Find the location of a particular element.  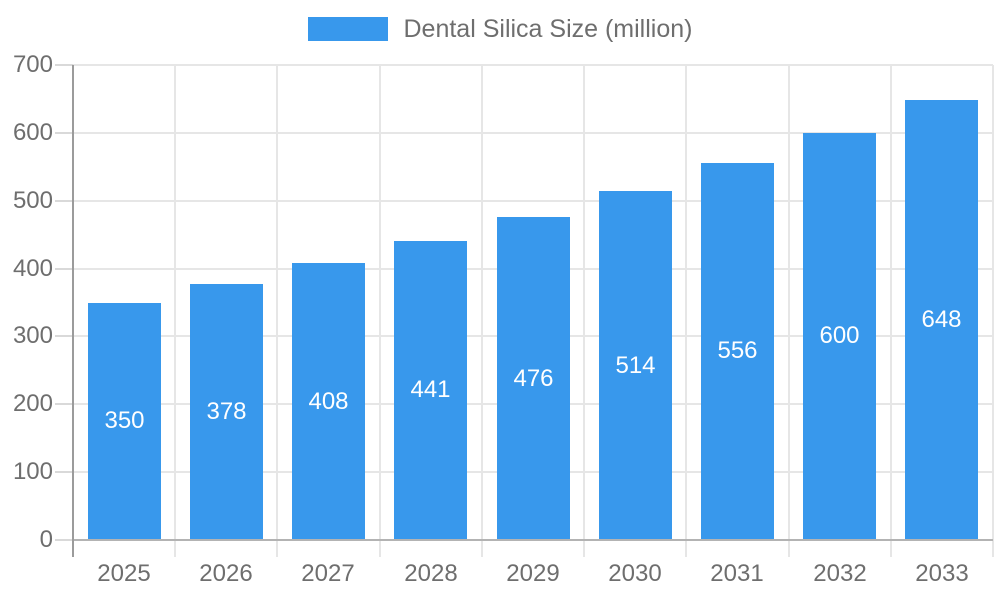

bar-value-label: 514 is located at coordinates (635, 365).